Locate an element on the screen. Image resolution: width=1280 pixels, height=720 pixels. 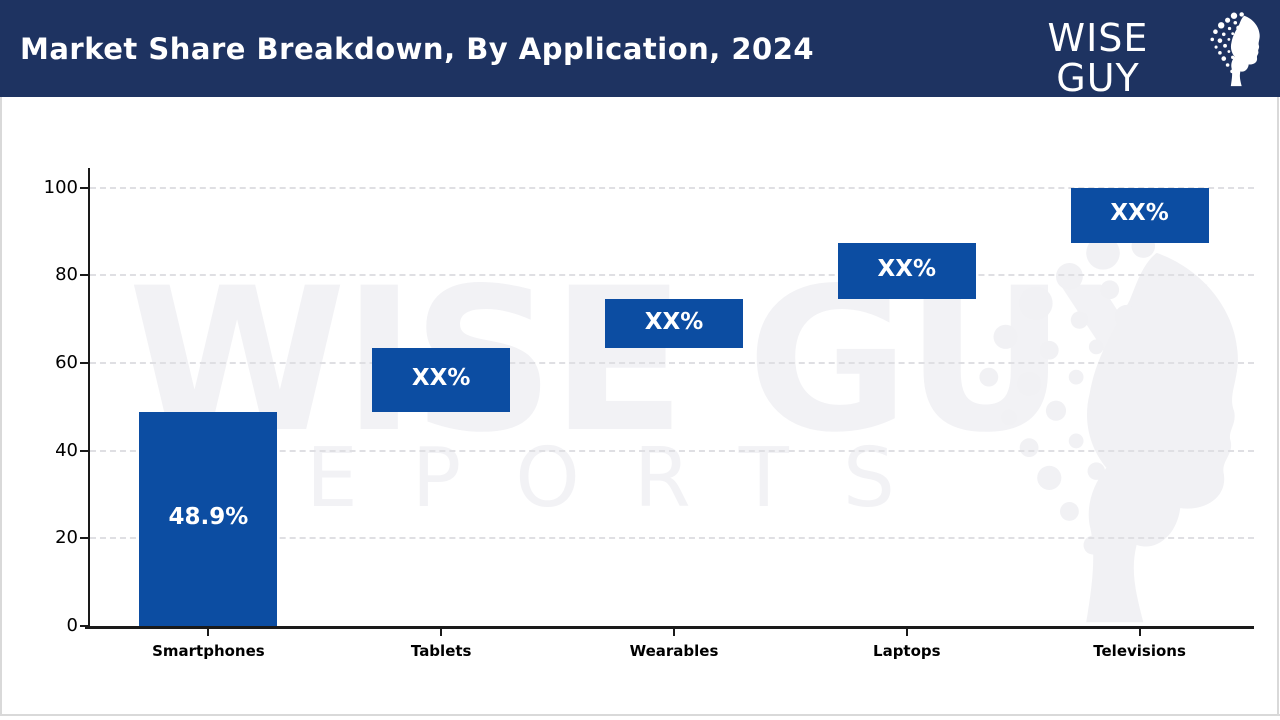
bar-televisions is located at coordinates (1139, 215).